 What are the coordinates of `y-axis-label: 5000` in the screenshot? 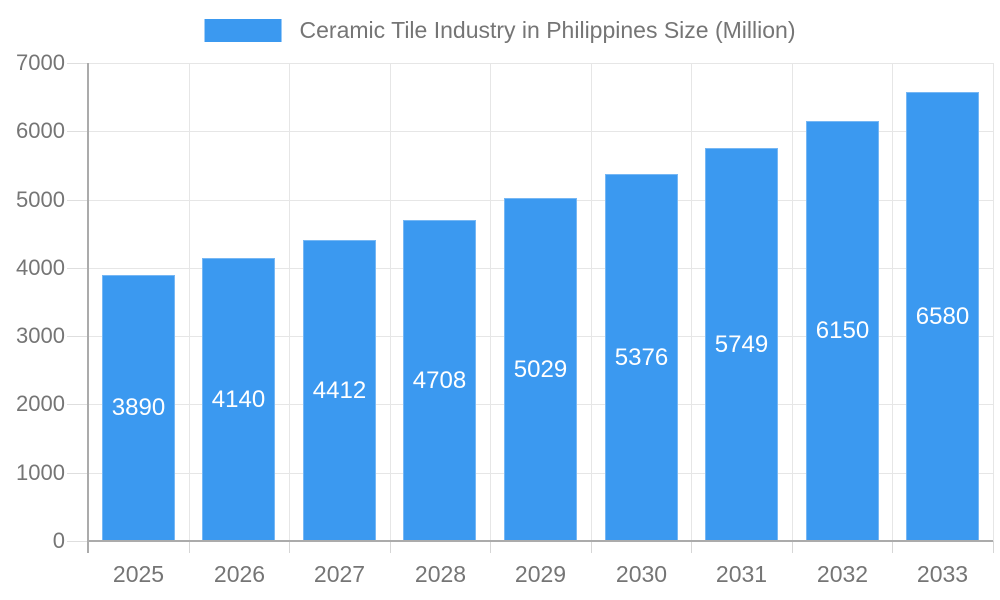 It's located at (40, 199).